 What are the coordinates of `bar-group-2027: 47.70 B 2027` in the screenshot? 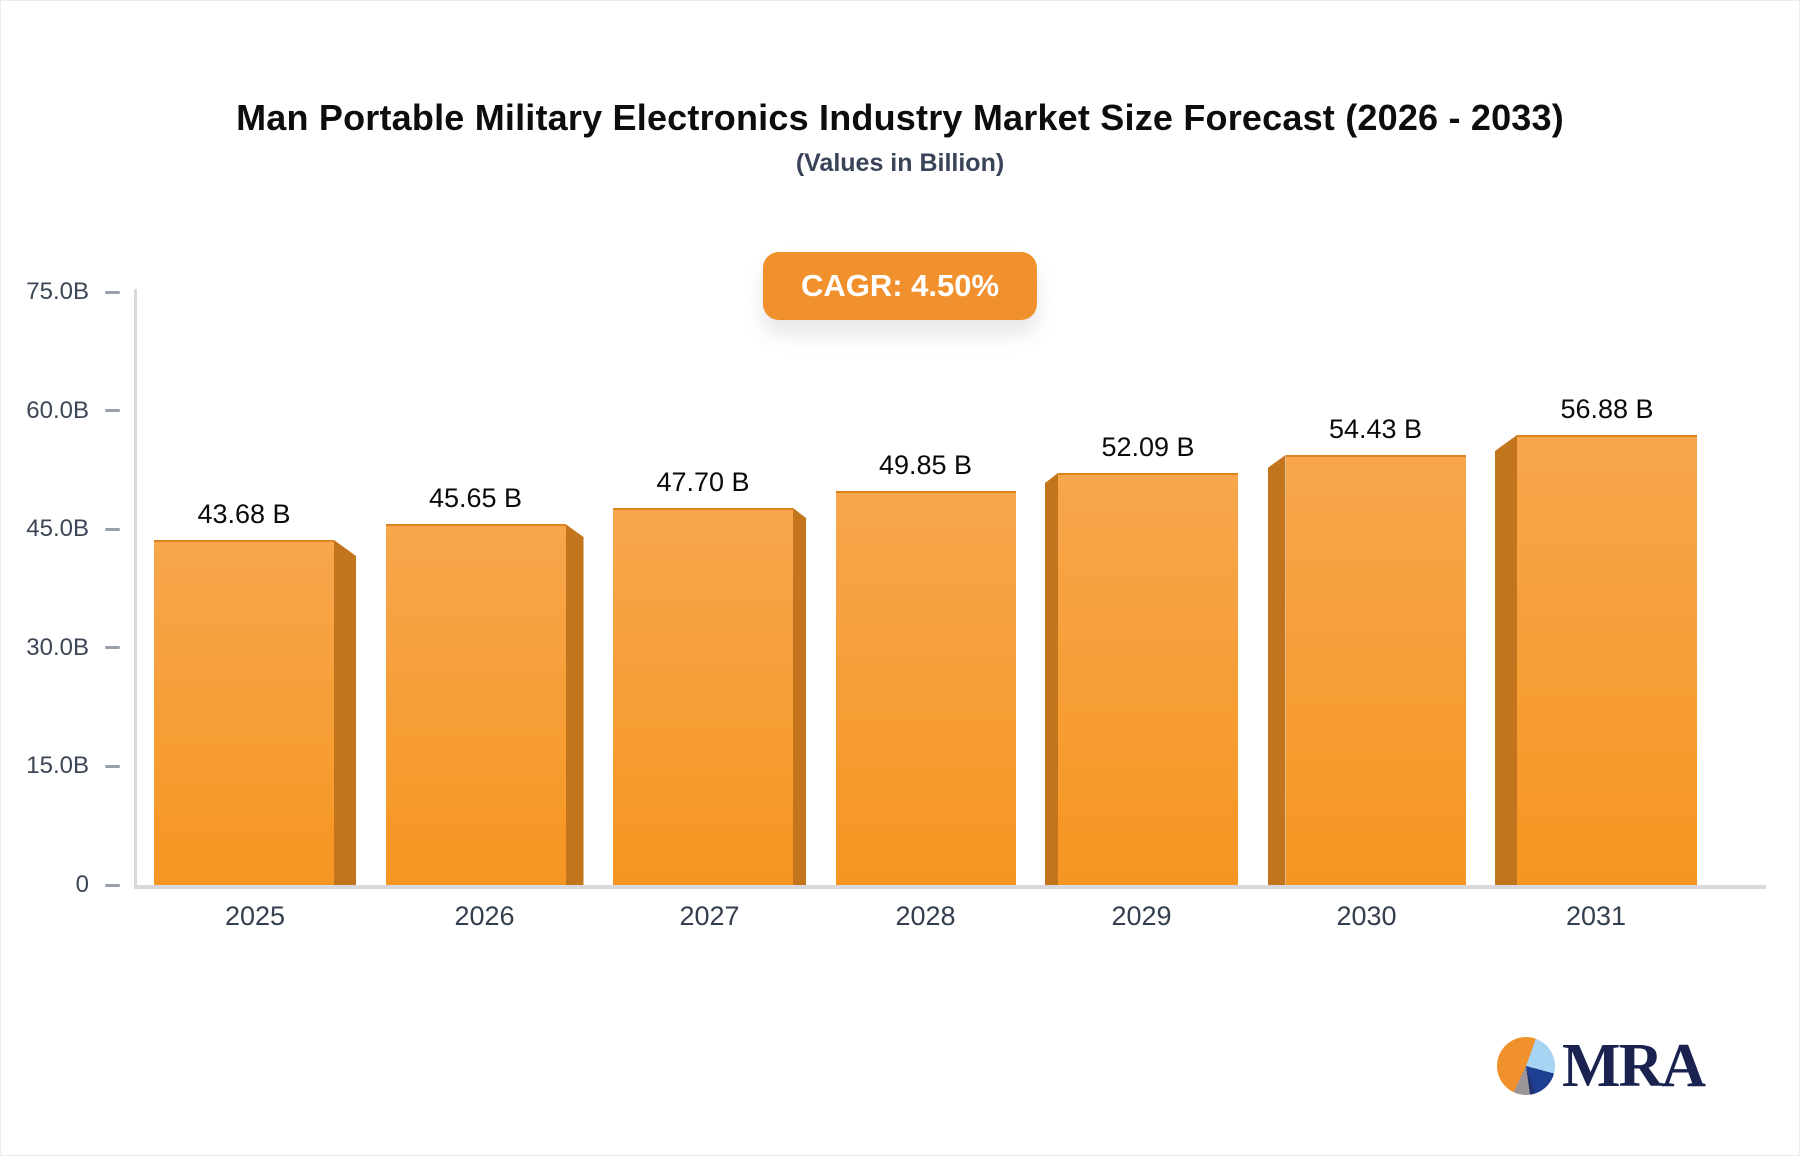 It's located at (709, 699).